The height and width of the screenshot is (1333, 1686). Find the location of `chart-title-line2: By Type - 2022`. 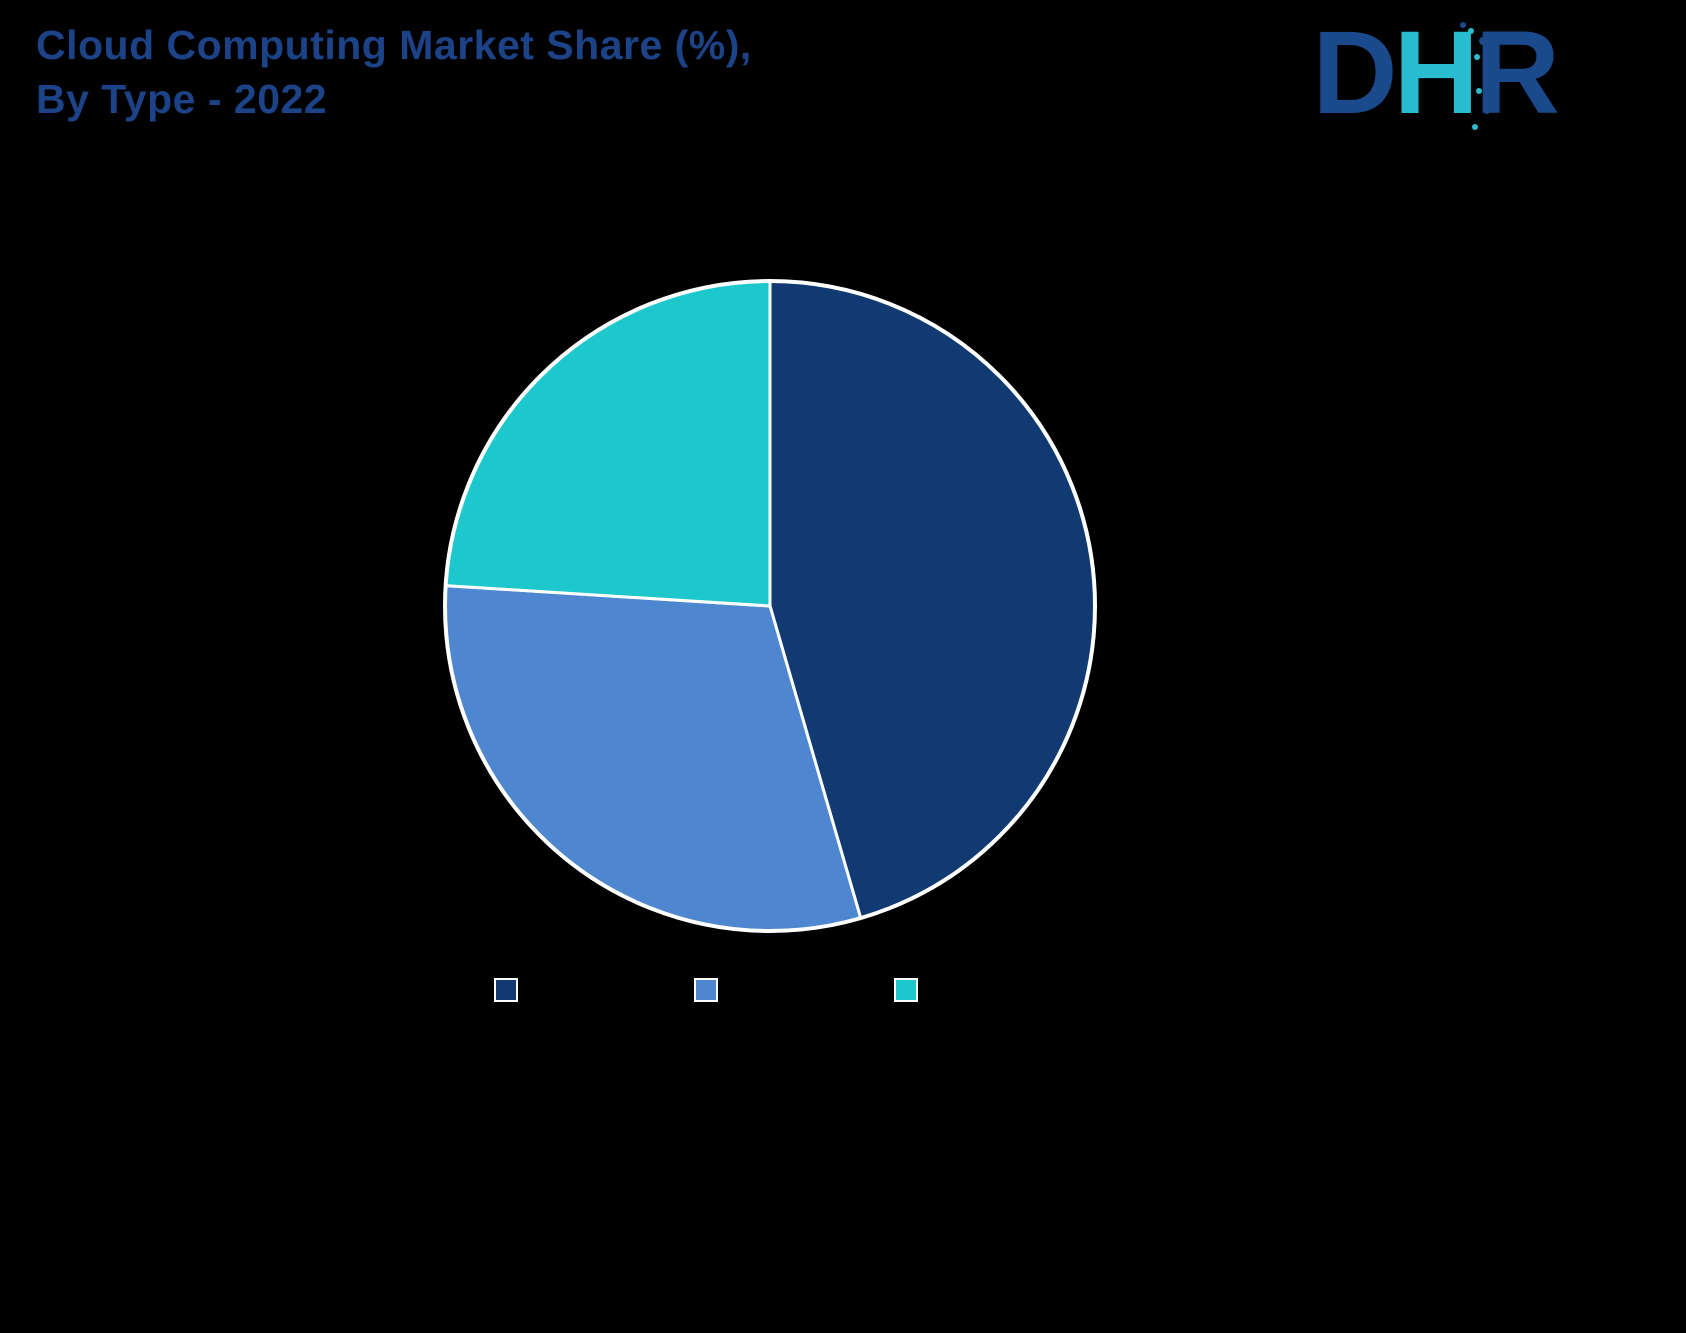

chart-title-line2: By Type - 2022 is located at coordinates (182, 99).